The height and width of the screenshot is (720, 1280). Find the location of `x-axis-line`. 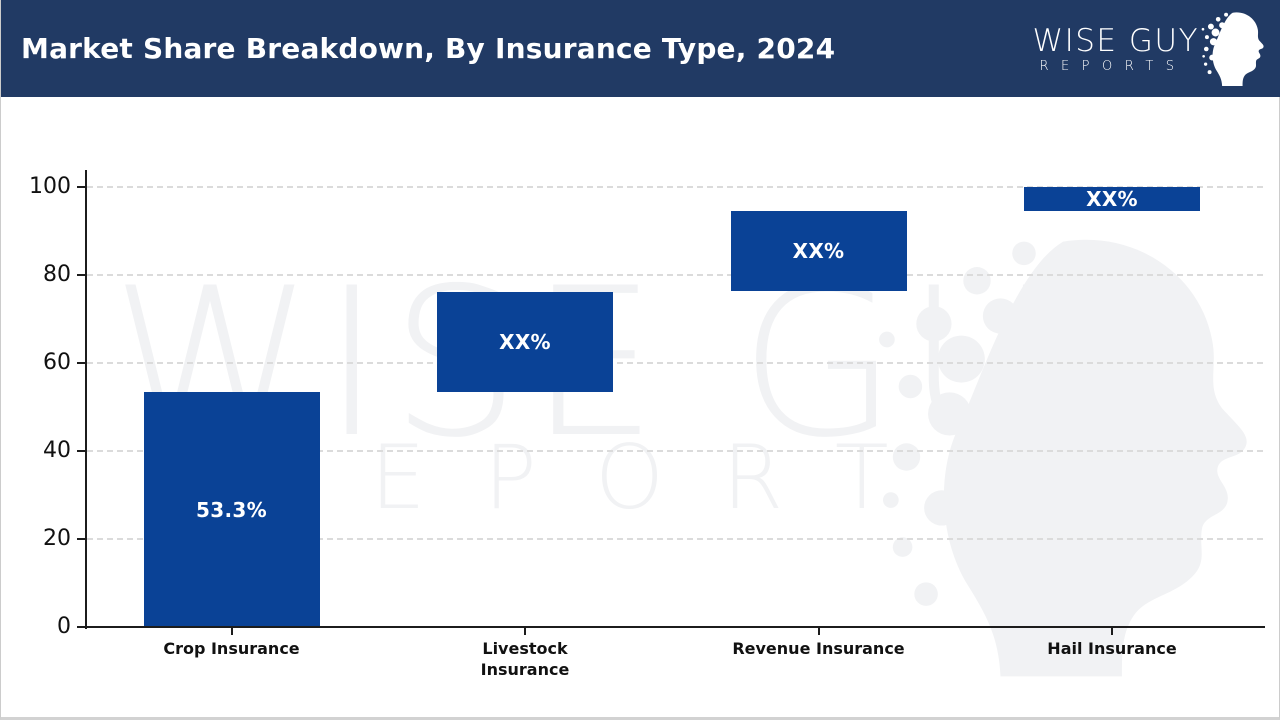

x-axis-line is located at coordinates (675, 627).